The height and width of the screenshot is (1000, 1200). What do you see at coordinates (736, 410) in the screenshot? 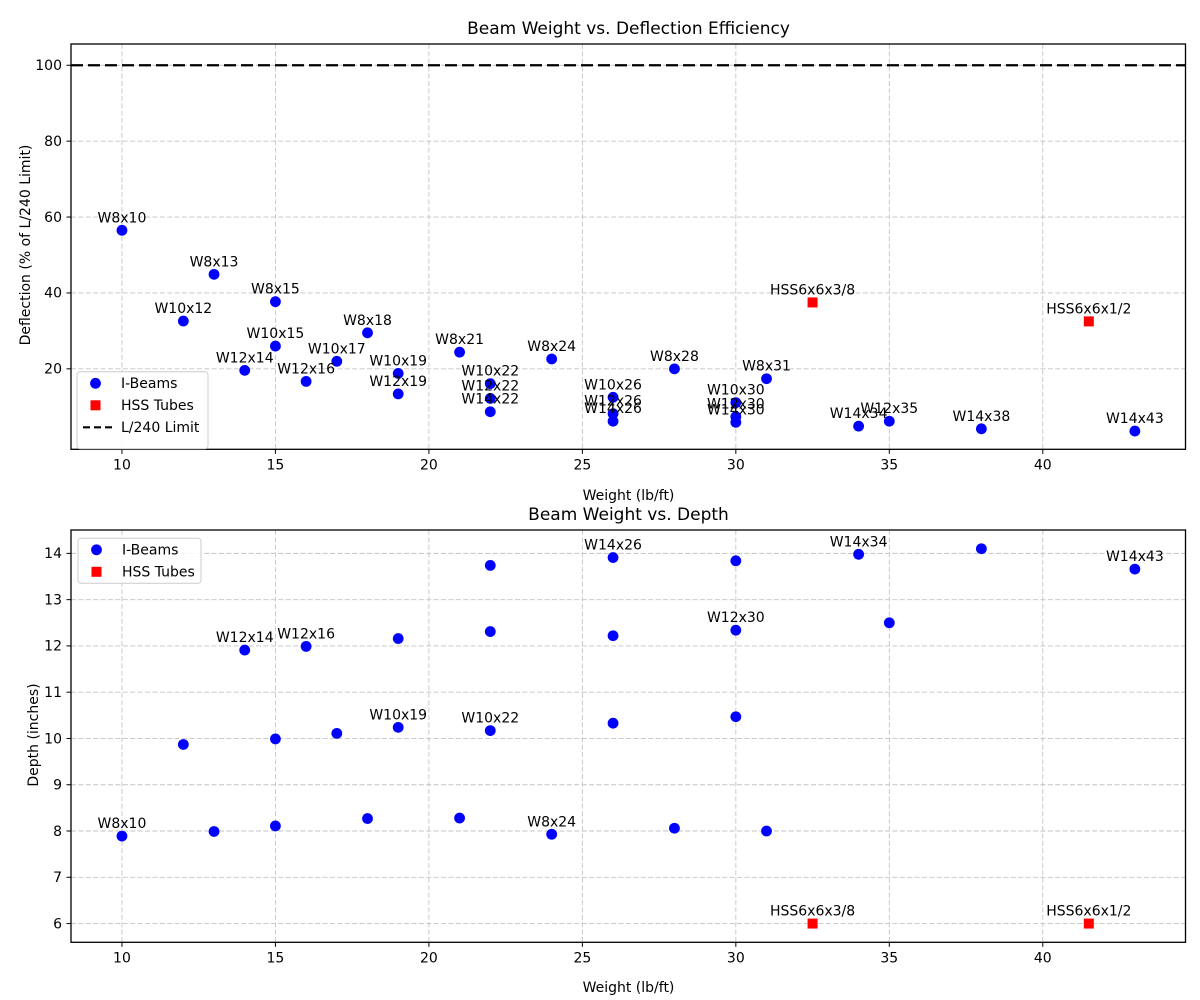
I see `point-label-W14x30: W14x30` at bounding box center [736, 410].